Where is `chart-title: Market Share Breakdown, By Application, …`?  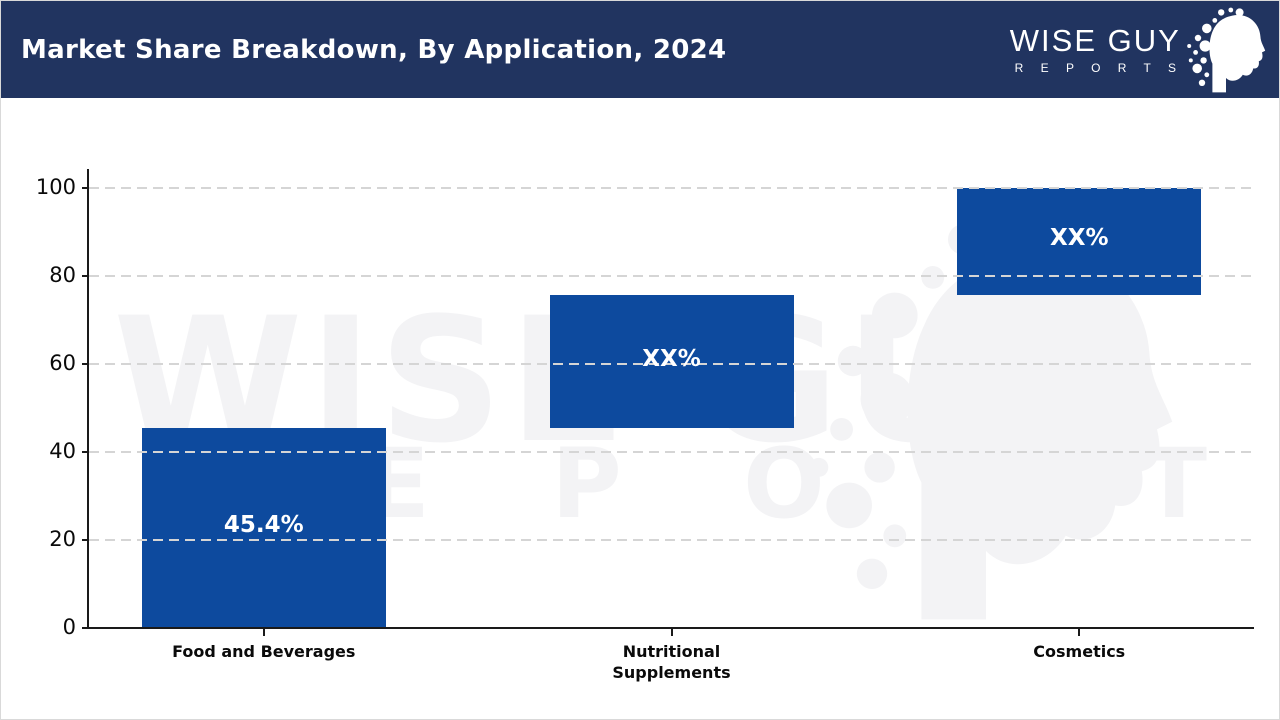
chart-title: Market Share Breakdown, By Application, … is located at coordinates (374, 49).